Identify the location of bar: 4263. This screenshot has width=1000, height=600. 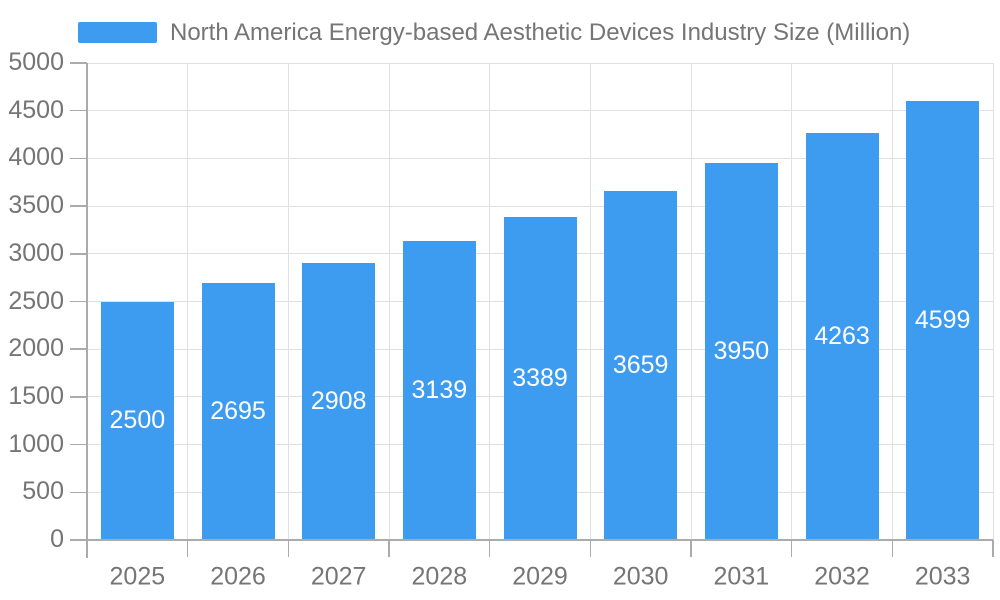
(842, 336).